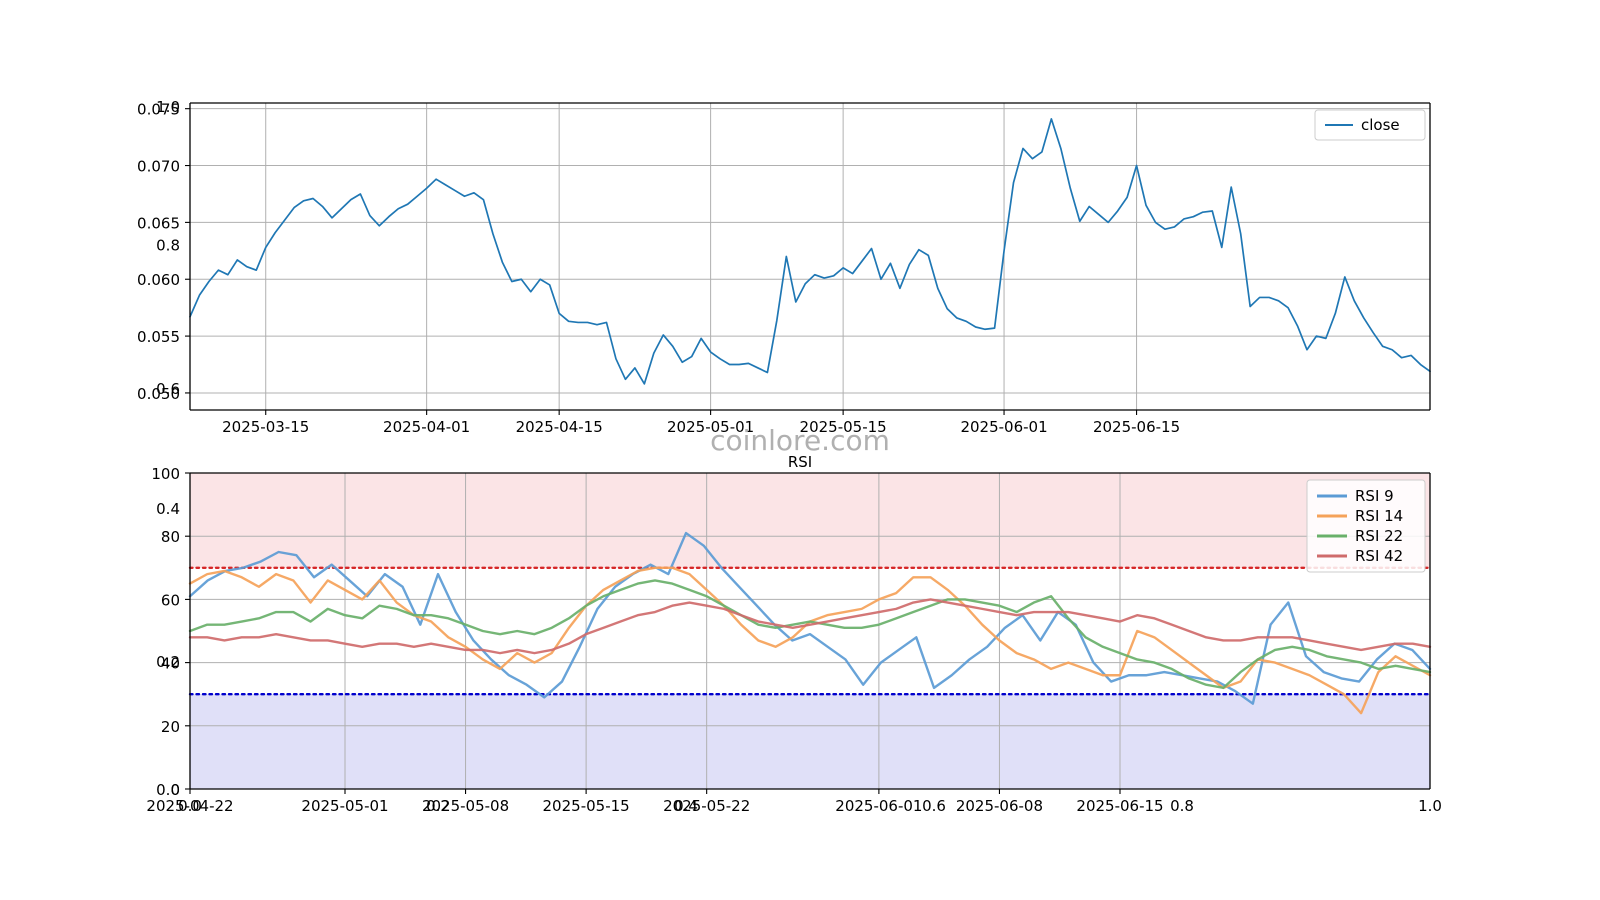 This screenshot has height=900, width=1600. I want to click on rsi-threshold-lines, so click(810, 631).